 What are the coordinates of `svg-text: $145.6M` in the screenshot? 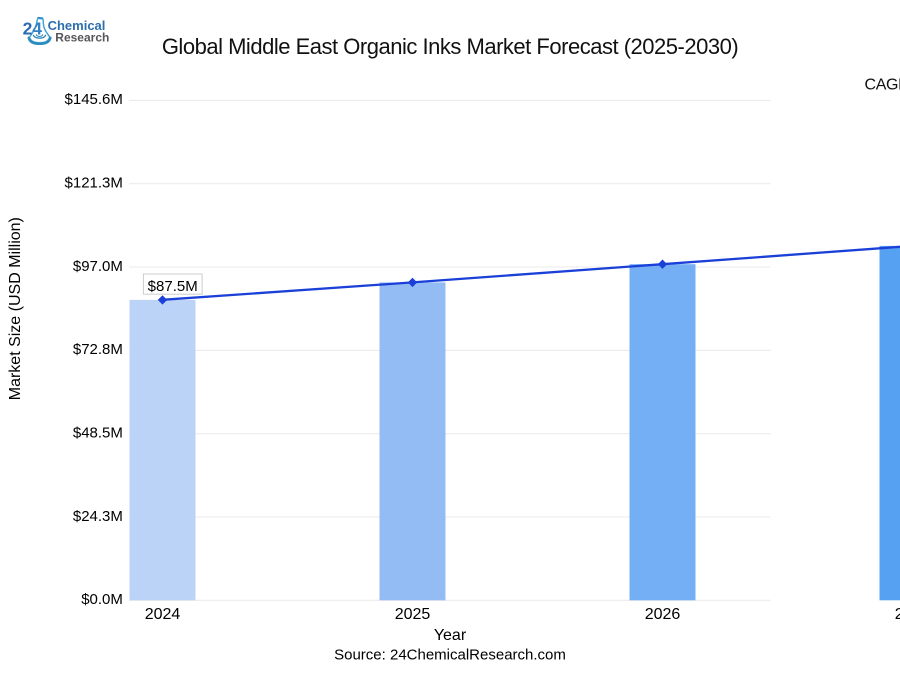 It's located at (94, 99).